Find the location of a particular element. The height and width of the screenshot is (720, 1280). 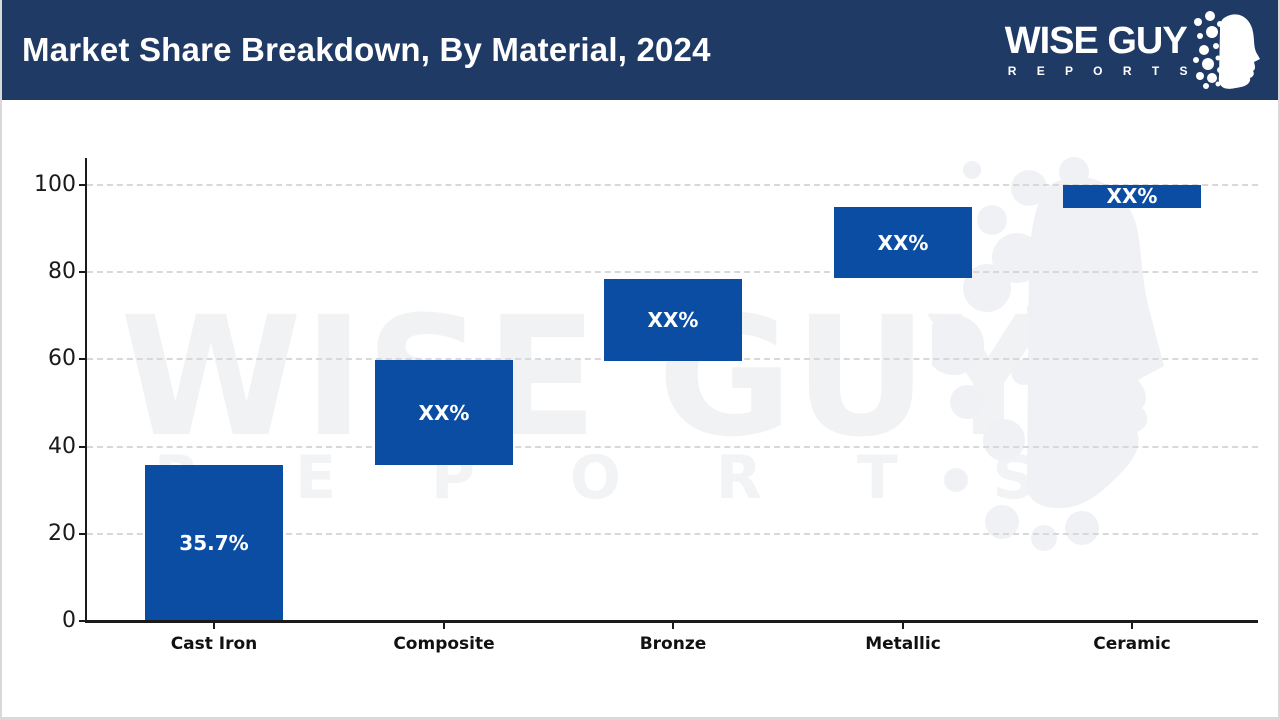

bar-ceramic: XX% is located at coordinates (1132, 196).